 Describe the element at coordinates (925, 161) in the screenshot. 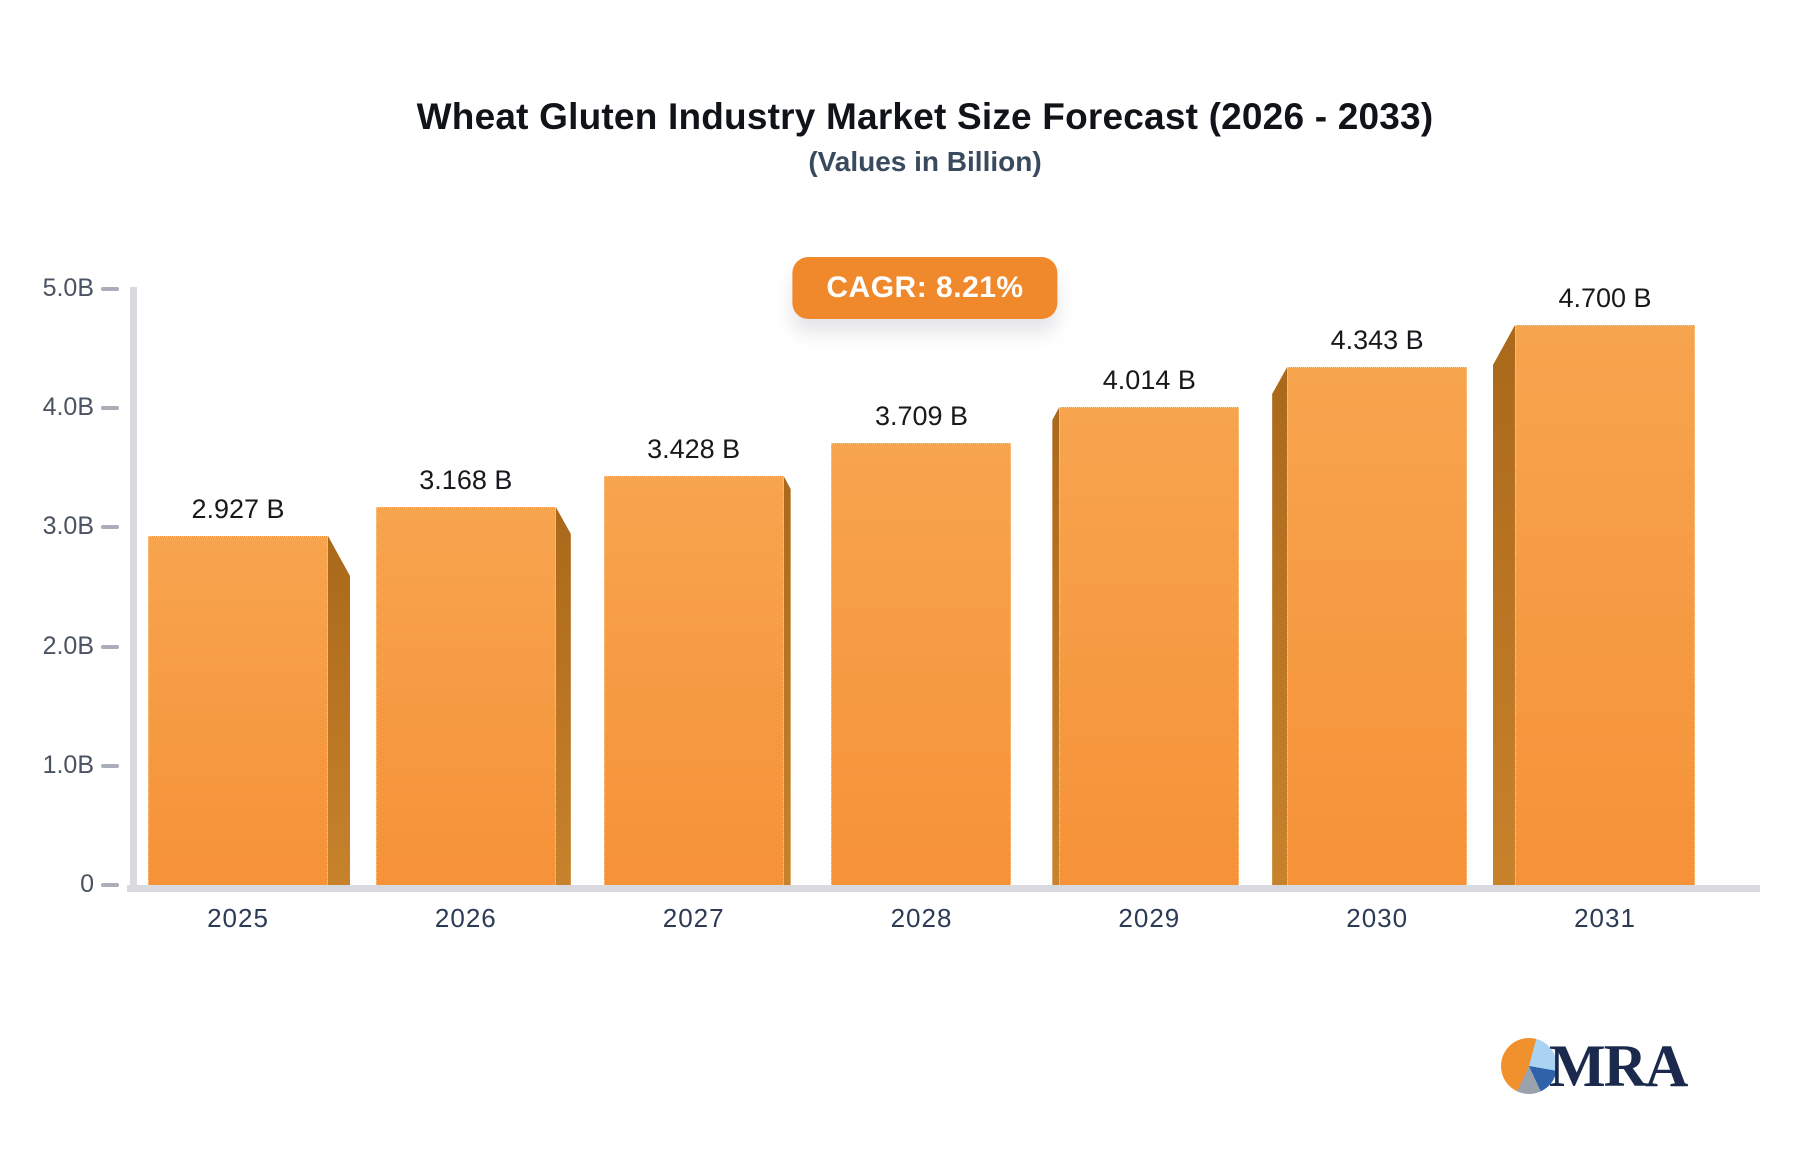

I see `chart-subtitle: (Values in Billion)` at that location.